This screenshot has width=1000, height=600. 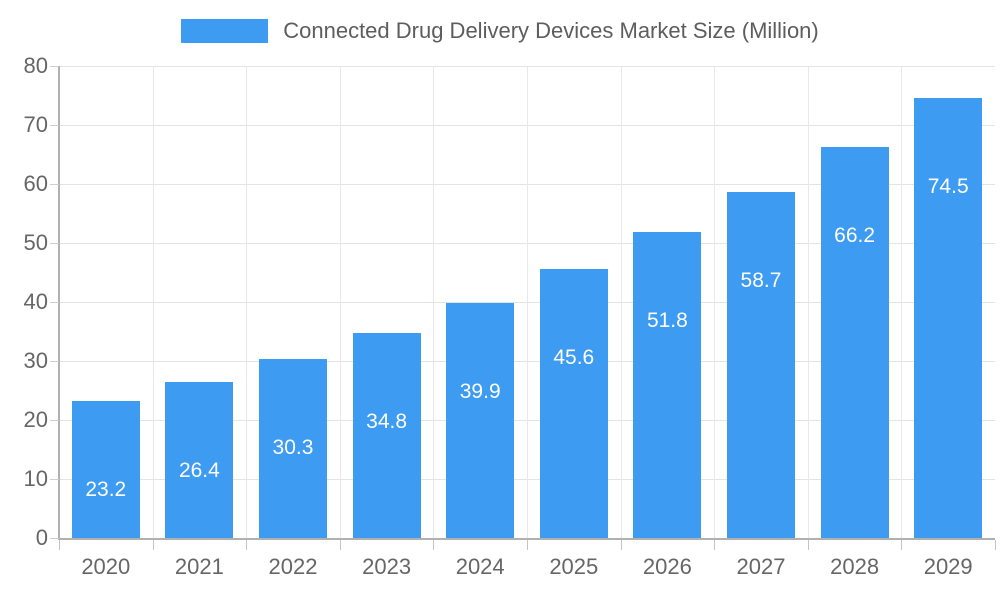 What do you see at coordinates (199, 566) in the screenshot?
I see `x-axis-tick-label: 2021` at bounding box center [199, 566].